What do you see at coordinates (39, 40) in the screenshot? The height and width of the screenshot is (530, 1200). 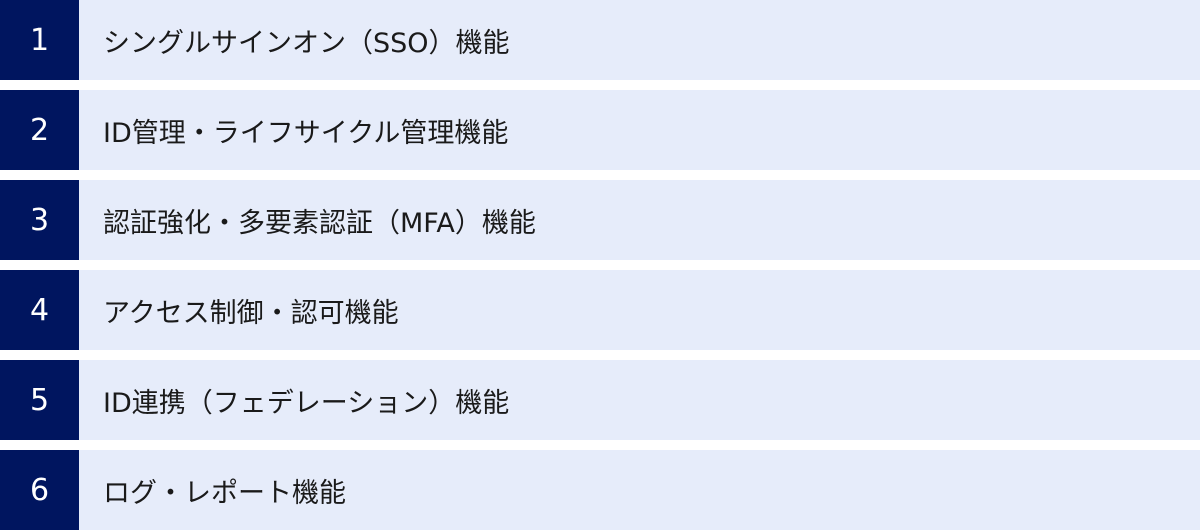 I see `item-number: 1` at bounding box center [39, 40].